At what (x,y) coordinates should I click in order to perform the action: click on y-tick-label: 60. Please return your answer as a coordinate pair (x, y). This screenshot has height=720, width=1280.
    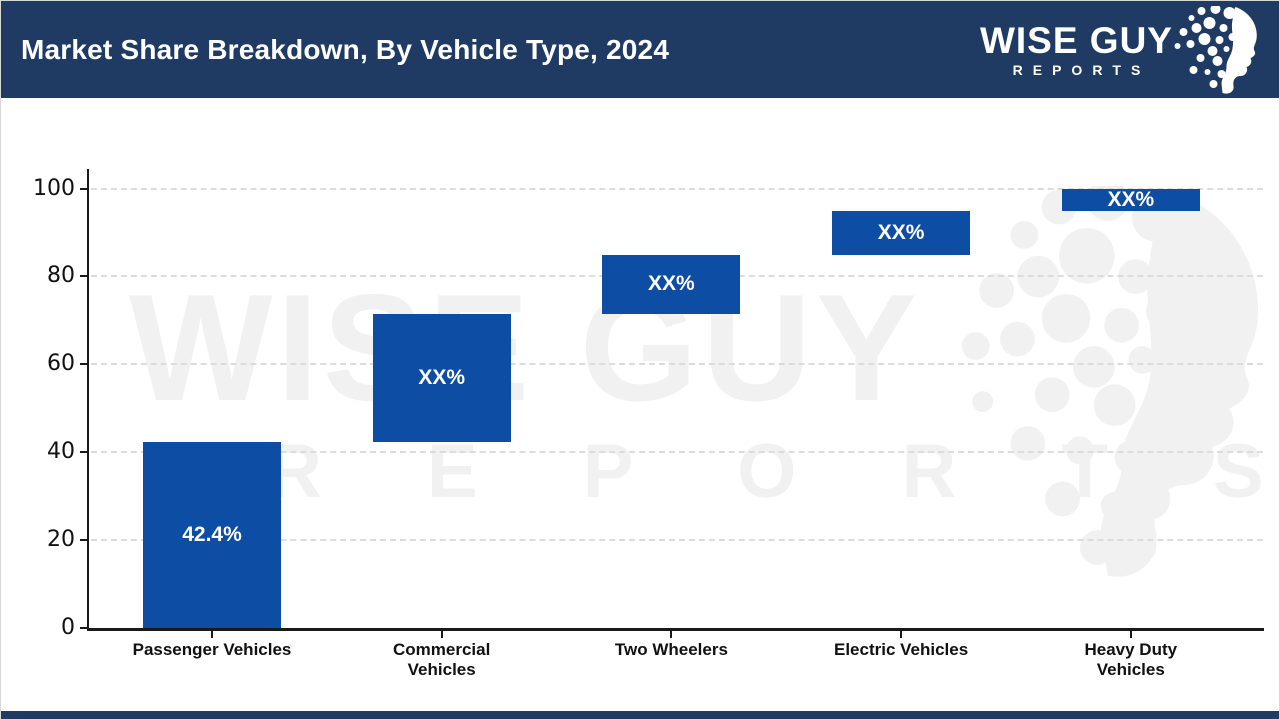
    Looking at the image, I should click on (61, 364).